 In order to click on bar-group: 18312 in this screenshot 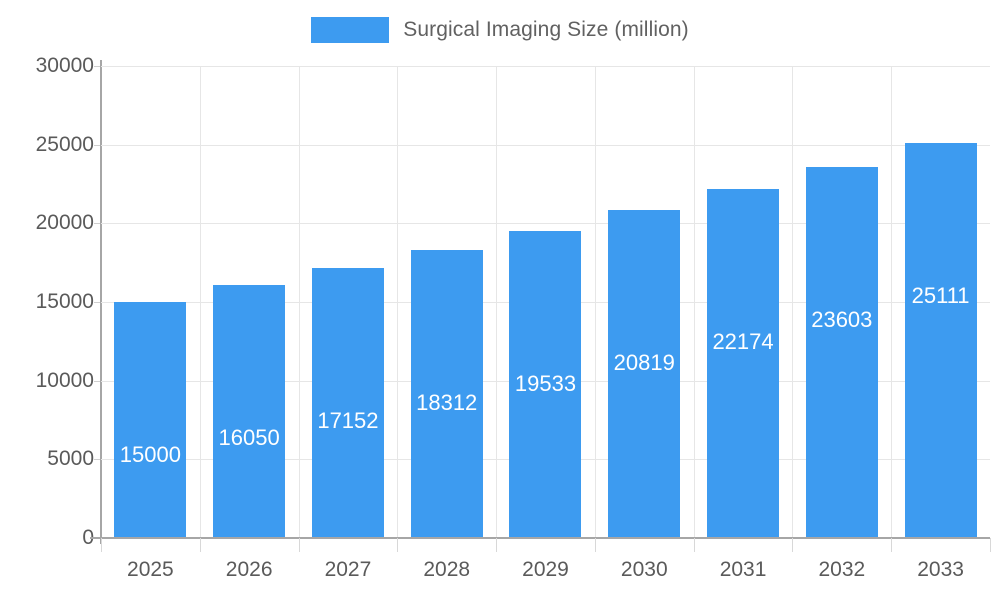, I will do `click(446, 302)`.